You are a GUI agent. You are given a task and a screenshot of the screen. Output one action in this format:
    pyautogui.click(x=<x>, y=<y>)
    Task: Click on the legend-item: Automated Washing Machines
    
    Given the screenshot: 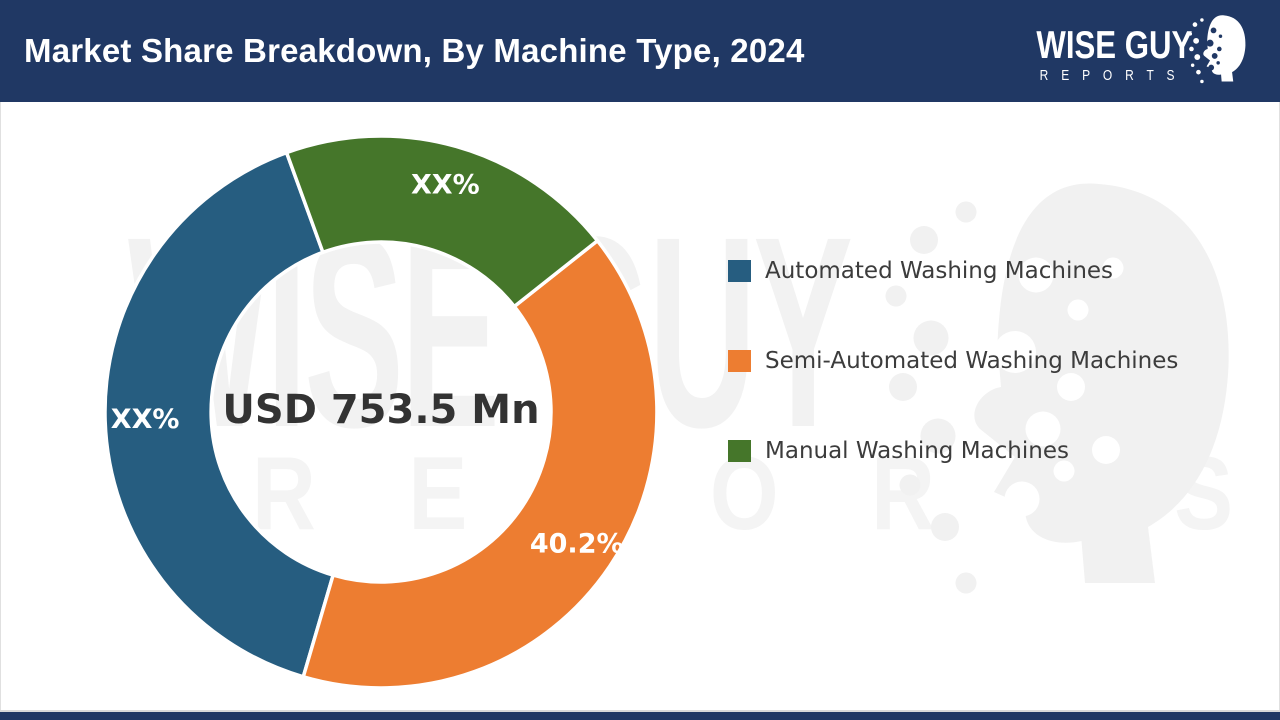 What is the action you would take?
    pyautogui.click(x=953, y=271)
    